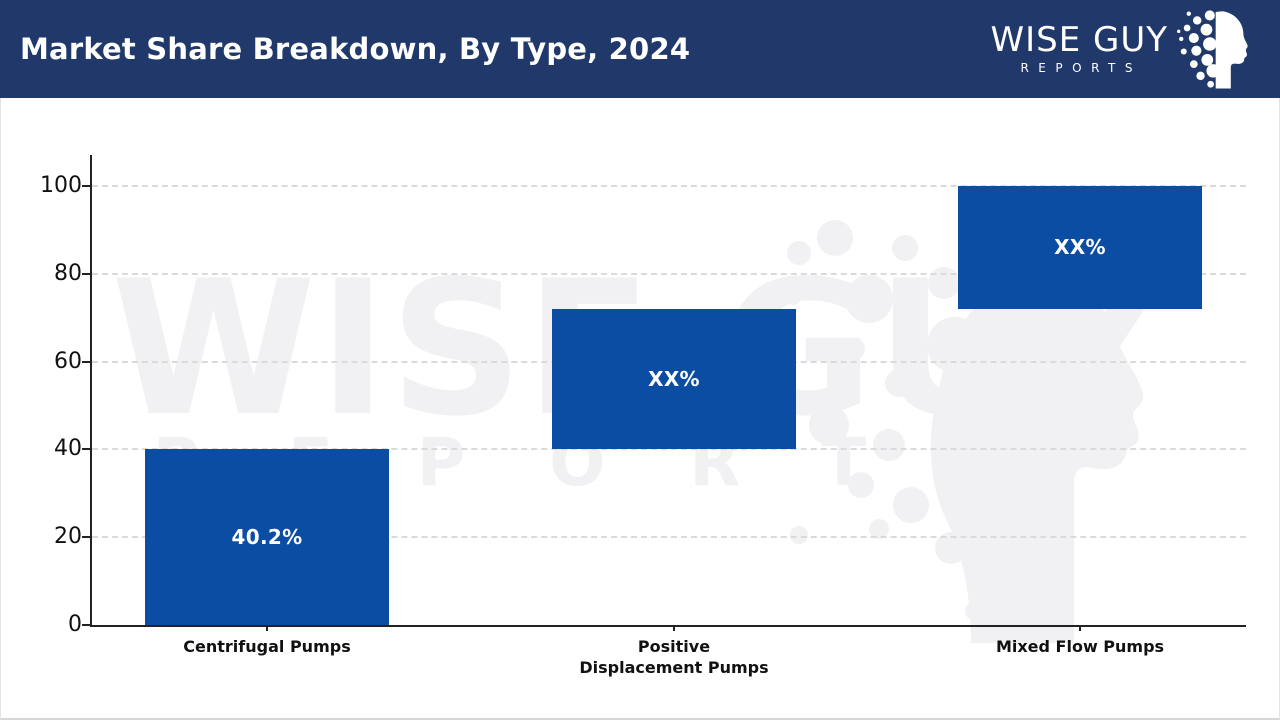 Image resolution: width=1280 pixels, height=720 pixels. I want to click on y-axis-tick-label: 40, so click(68, 449).